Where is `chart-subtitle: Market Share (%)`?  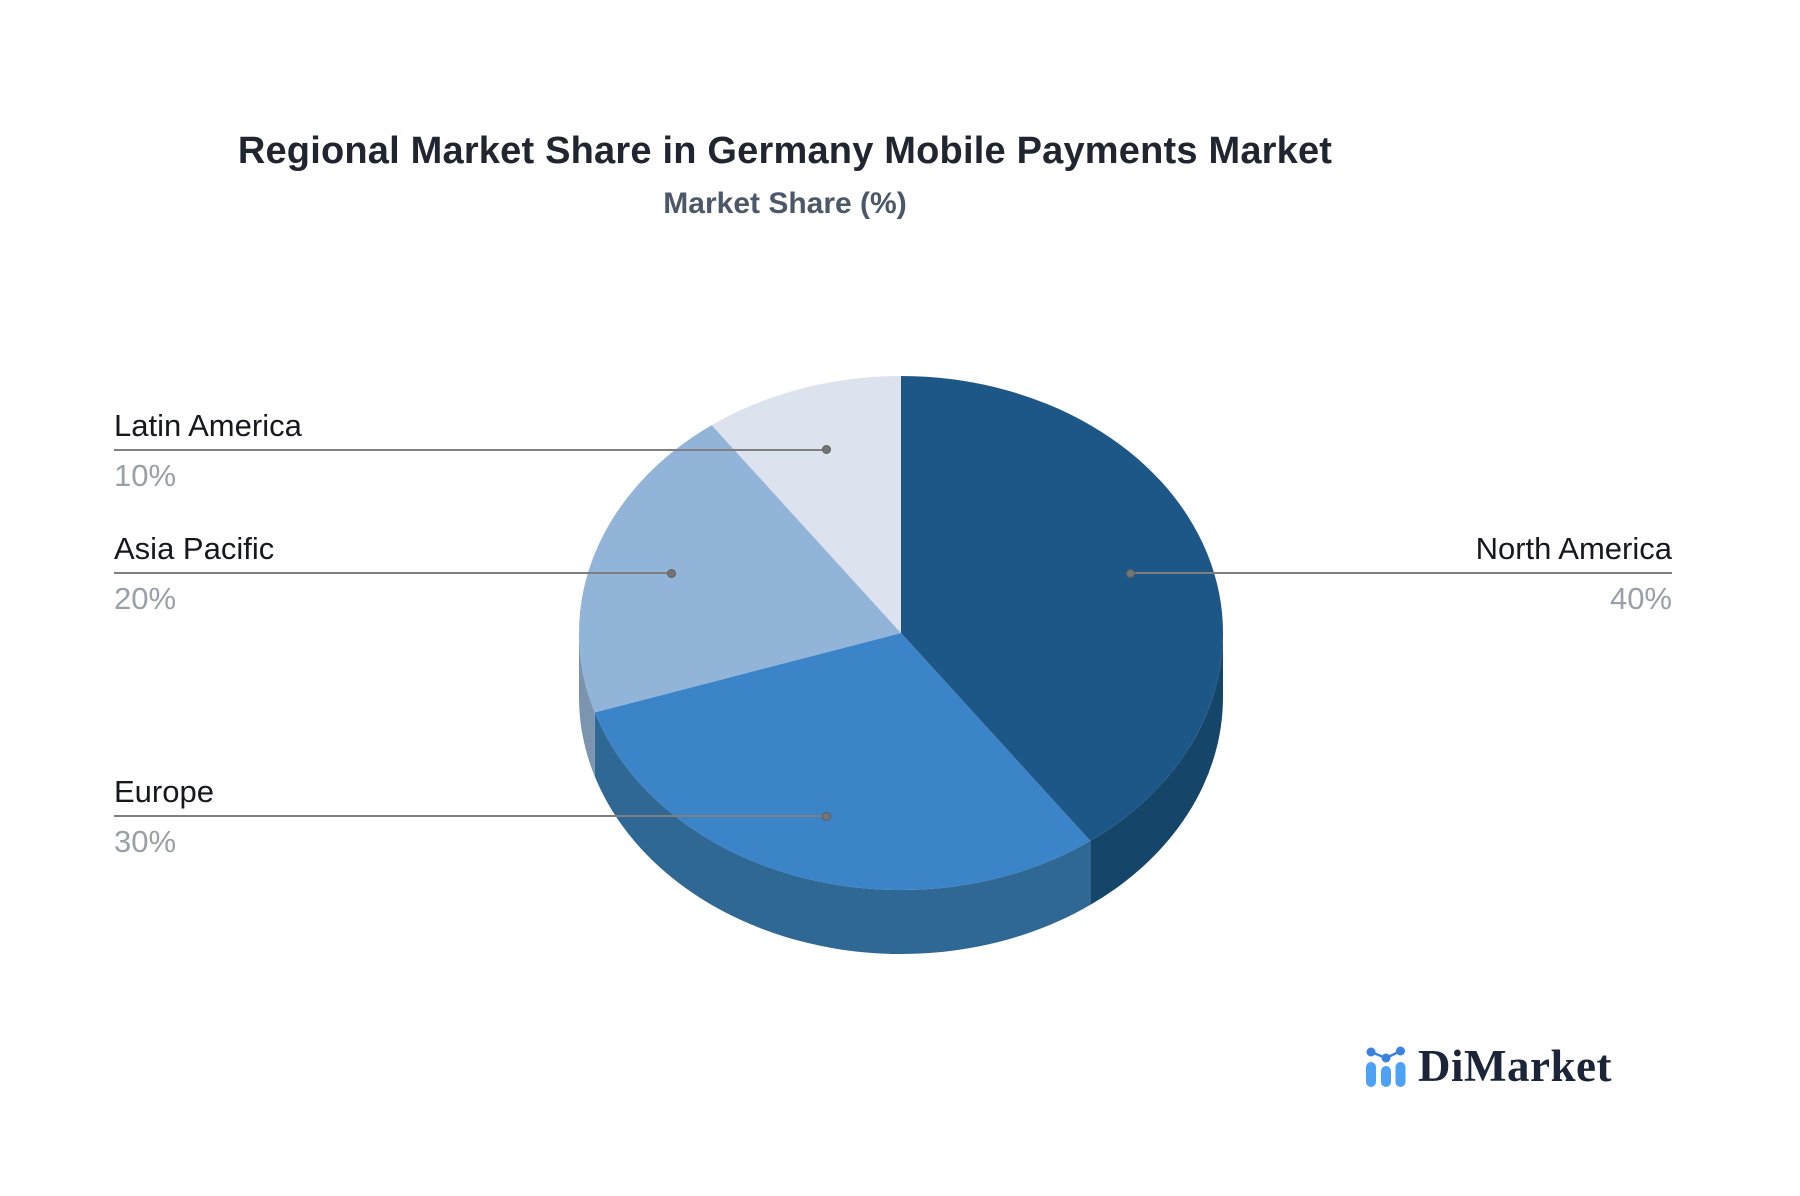 chart-subtitle: Market Share (%) is located at coordinates (785, 203).